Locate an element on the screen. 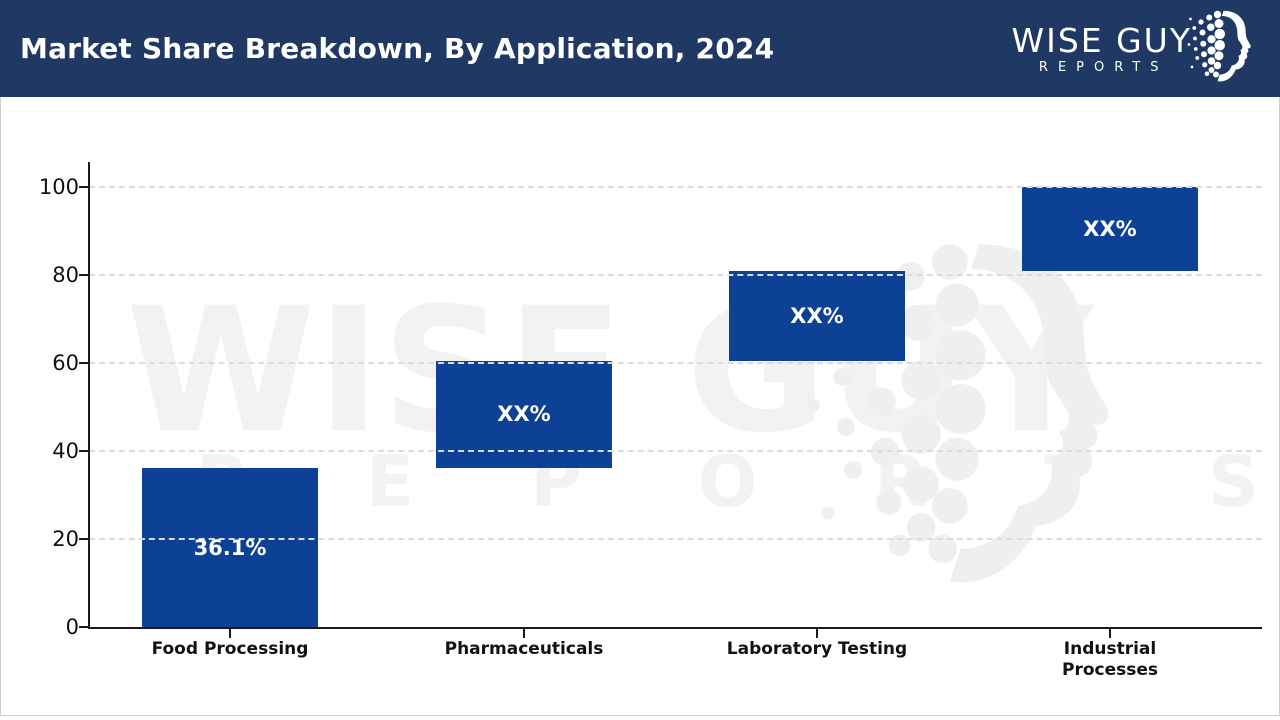 This screenshot has width=1280, height=720. x-axis-line is located at coordinates (675, 628).